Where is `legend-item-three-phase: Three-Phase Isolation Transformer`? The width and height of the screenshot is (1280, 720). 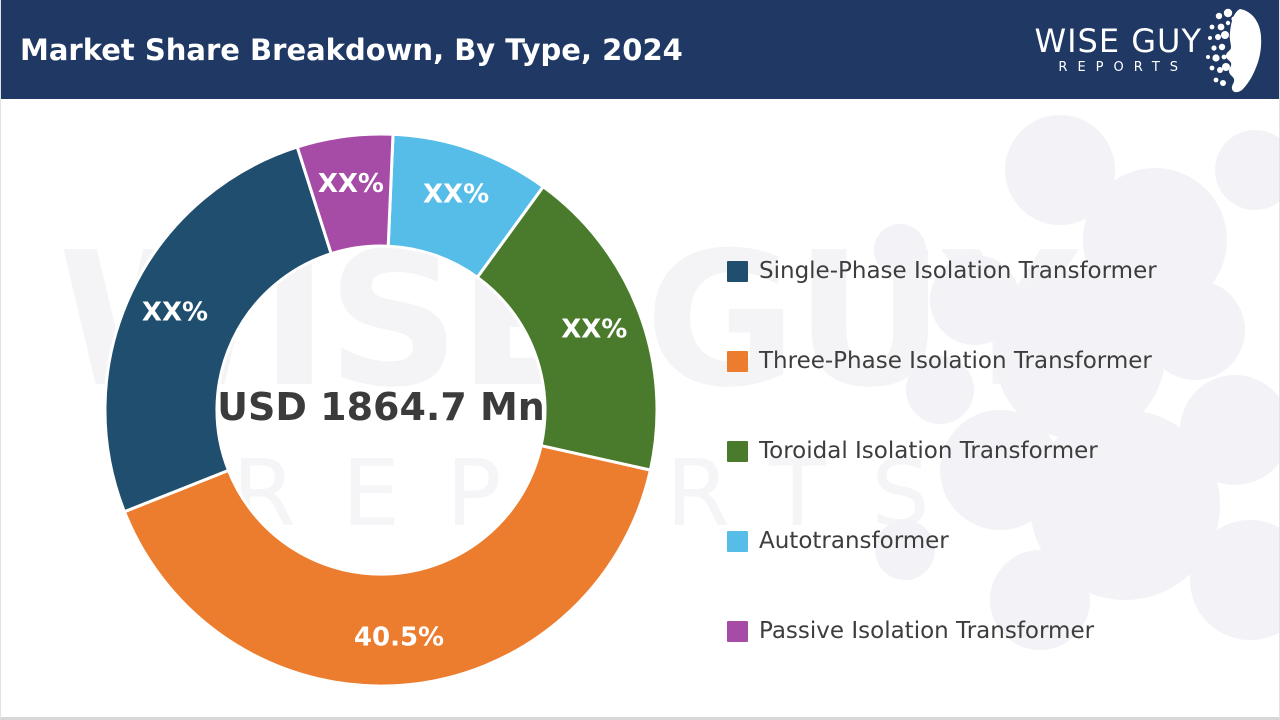 legend-item-three-phase: Three-Phase Isolation Transformer is located at coordinates (942, 361).